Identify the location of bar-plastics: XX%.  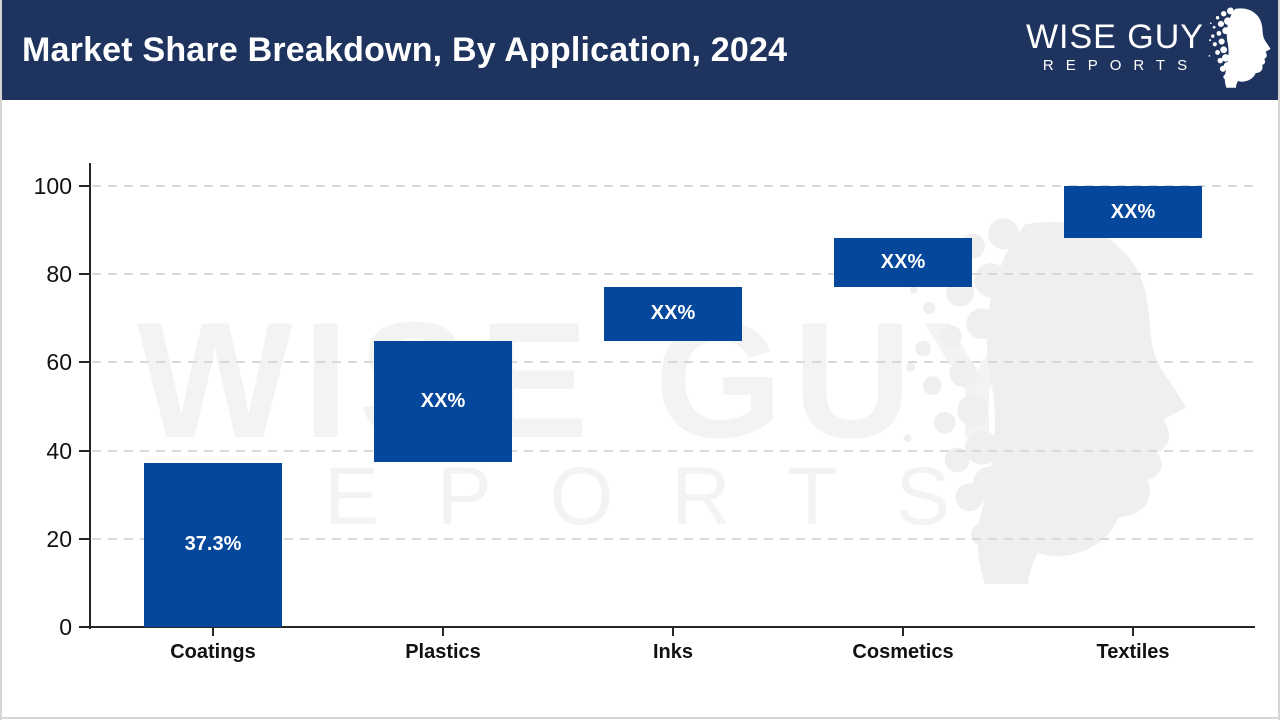
(443, 402).